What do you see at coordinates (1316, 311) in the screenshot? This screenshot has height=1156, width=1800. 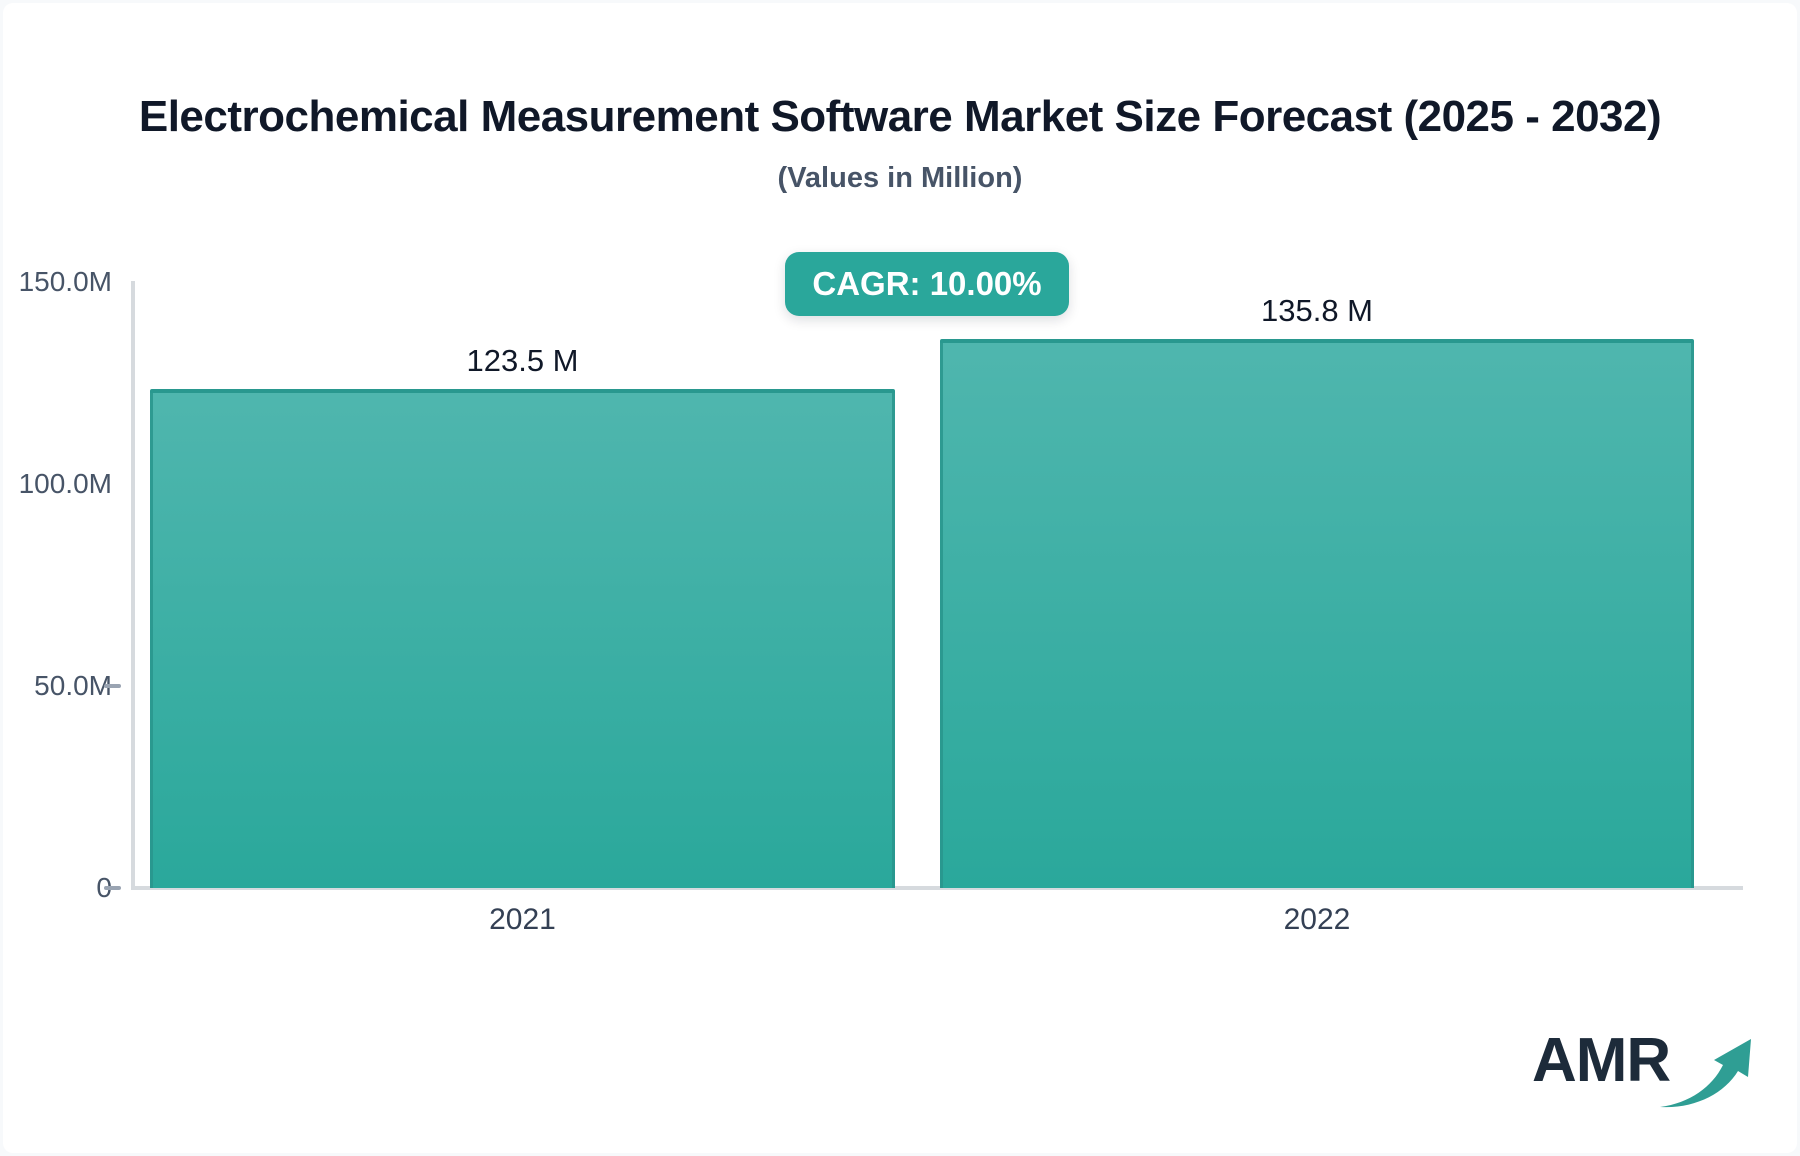 I see `bar-value-label: 135.8 M` at bounding box center [1316, 311].